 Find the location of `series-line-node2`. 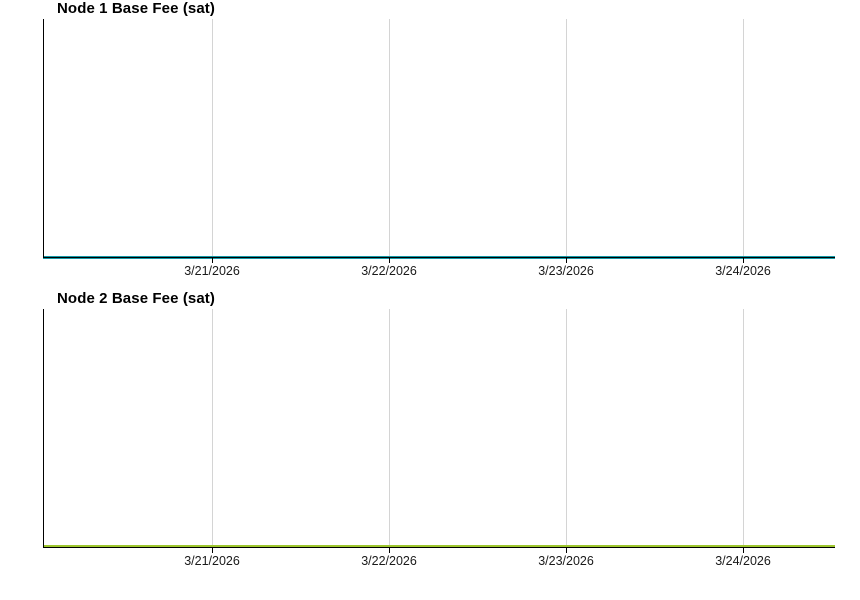

series-line-node2 is located at coordinates (439, 546).